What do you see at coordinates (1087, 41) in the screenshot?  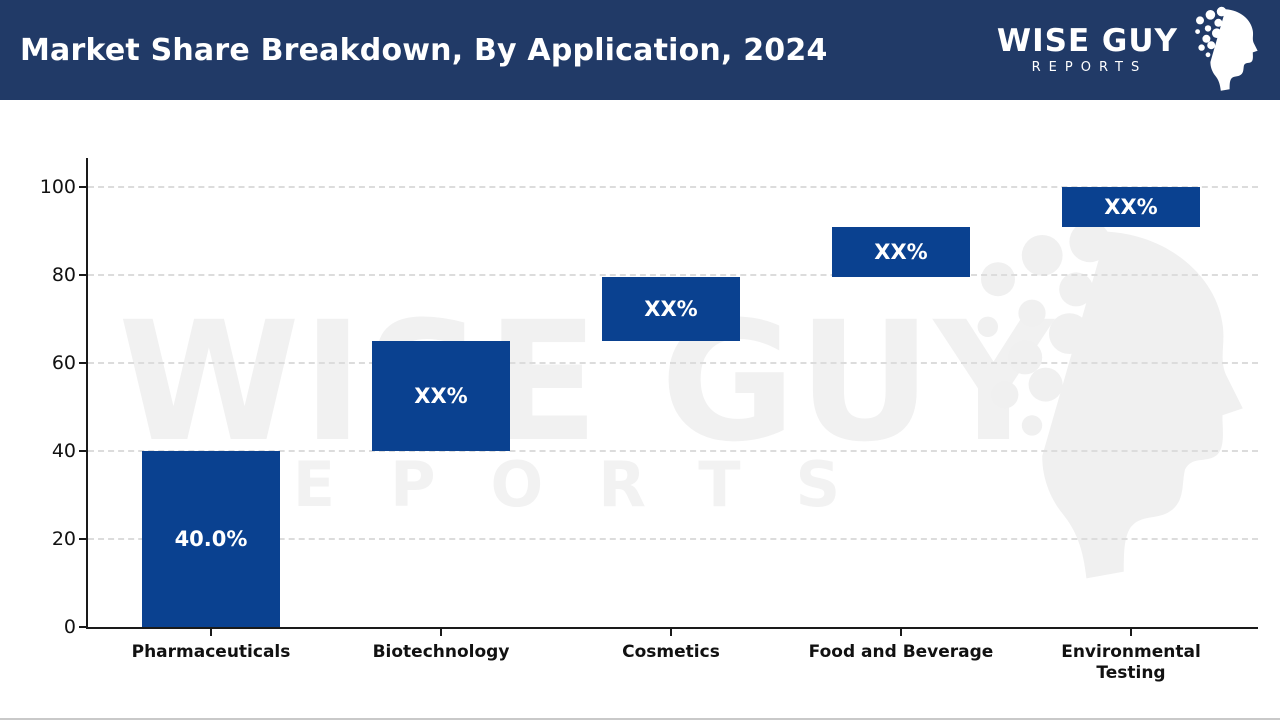 I see `brand-name: WISE GUY` at bounding box center [1087, 41].